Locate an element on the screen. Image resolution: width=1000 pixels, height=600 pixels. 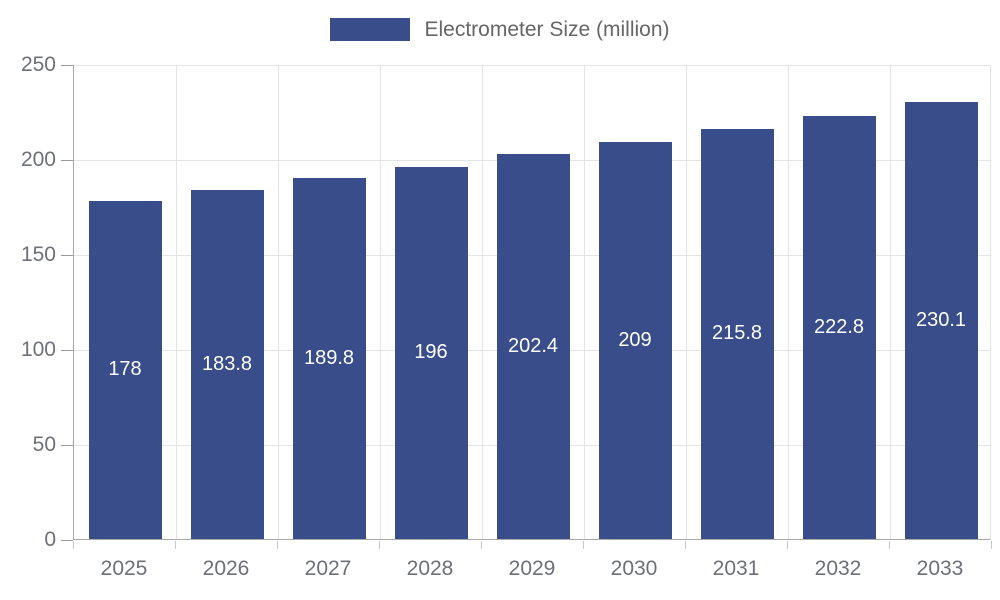
bar: 178 is located at coordinates (125, 369).